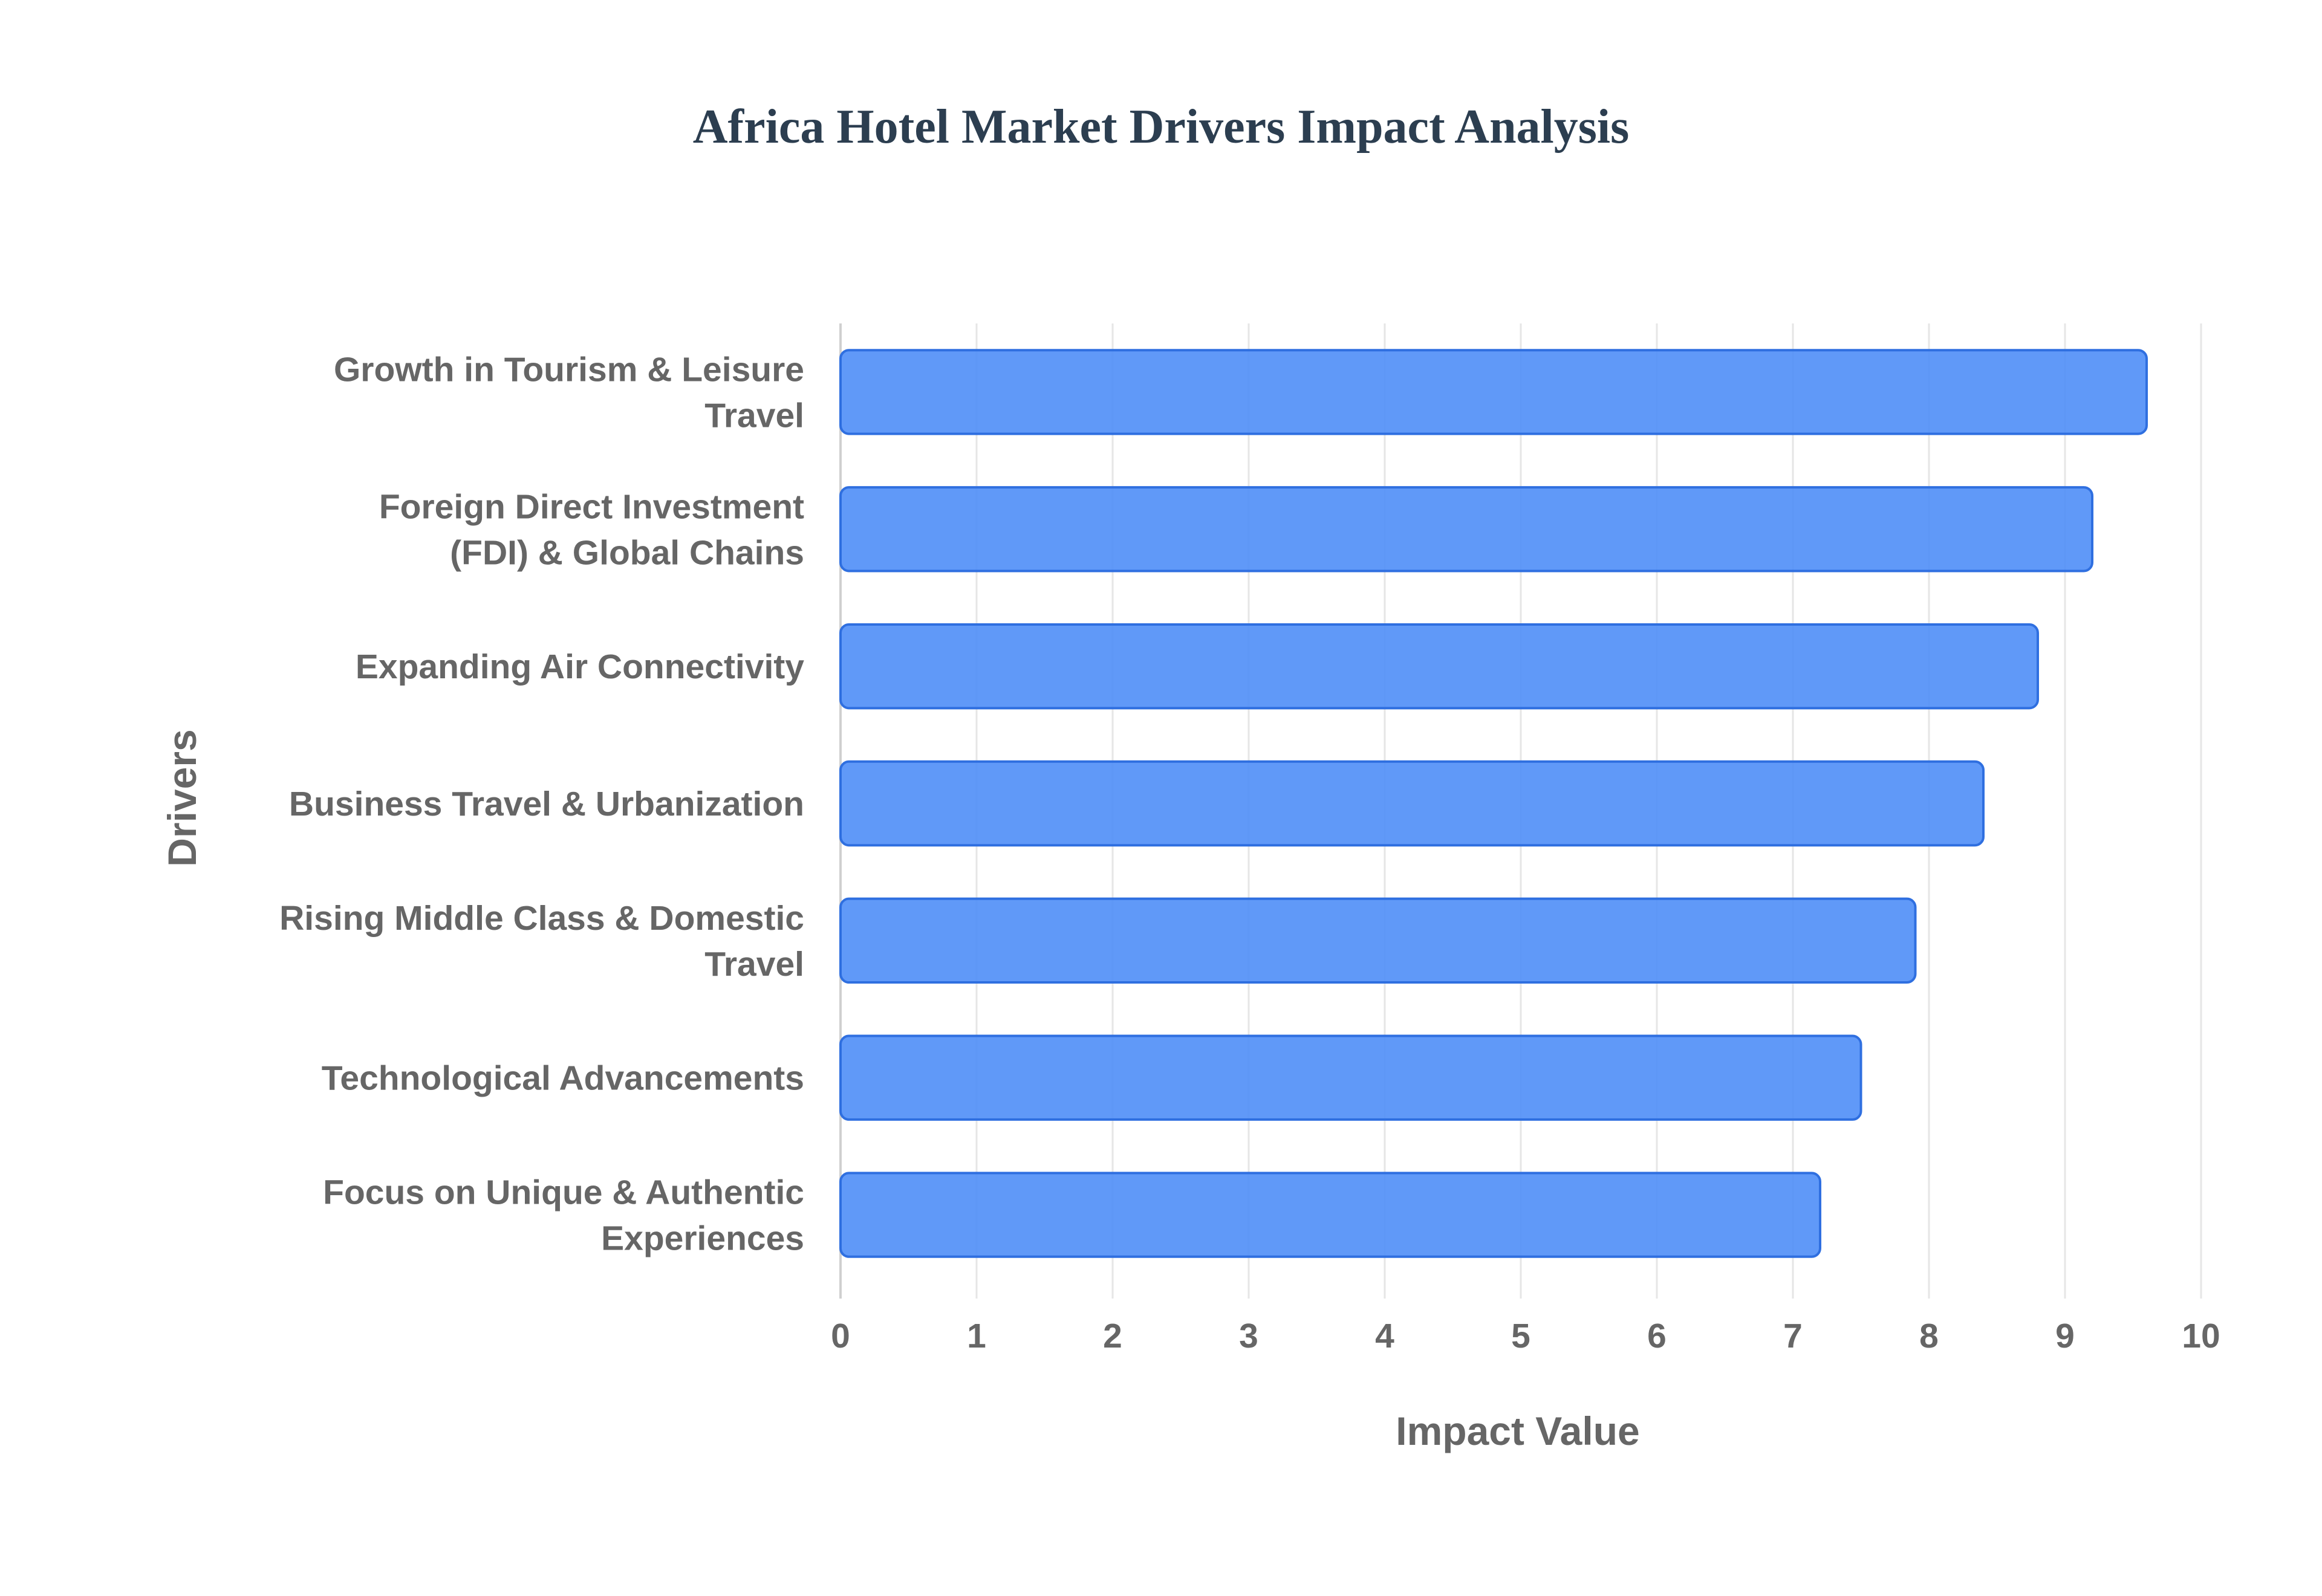  What do you see at coordinates (1518, 1431) in the screenshot?
I see `x-axis-label: Impact Value` at bounding box center [1518, 1431].